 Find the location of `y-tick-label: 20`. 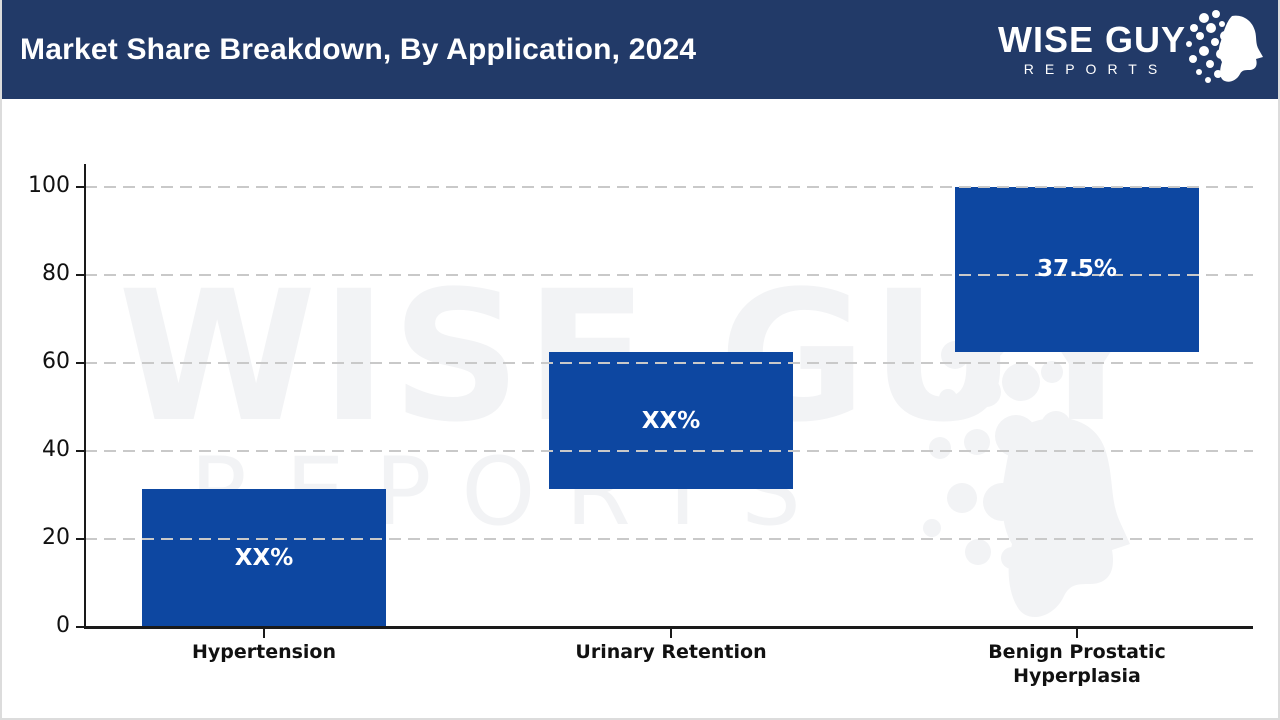

y-tick-label: 20 is located at coordinates (56, 537).